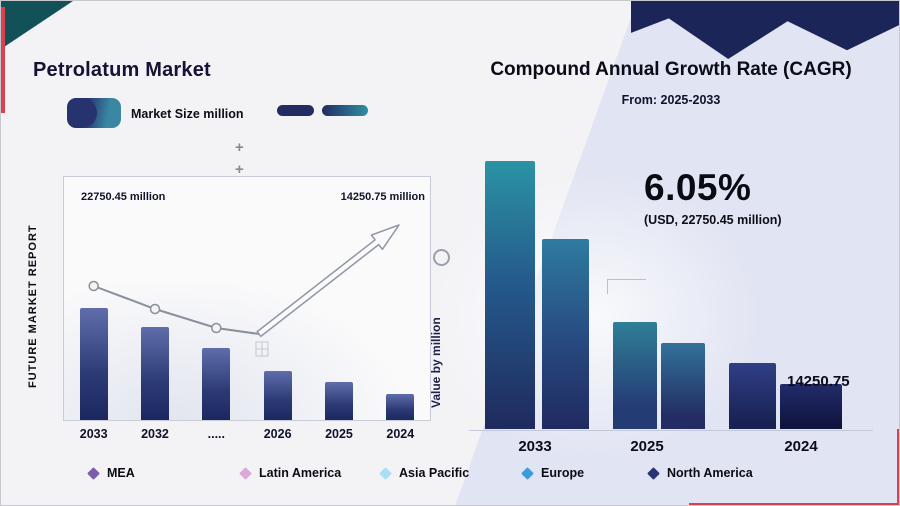 The height and width of the screenshot is (506, 900). I want to click on teal-corner-triangle, so click(37, 25).